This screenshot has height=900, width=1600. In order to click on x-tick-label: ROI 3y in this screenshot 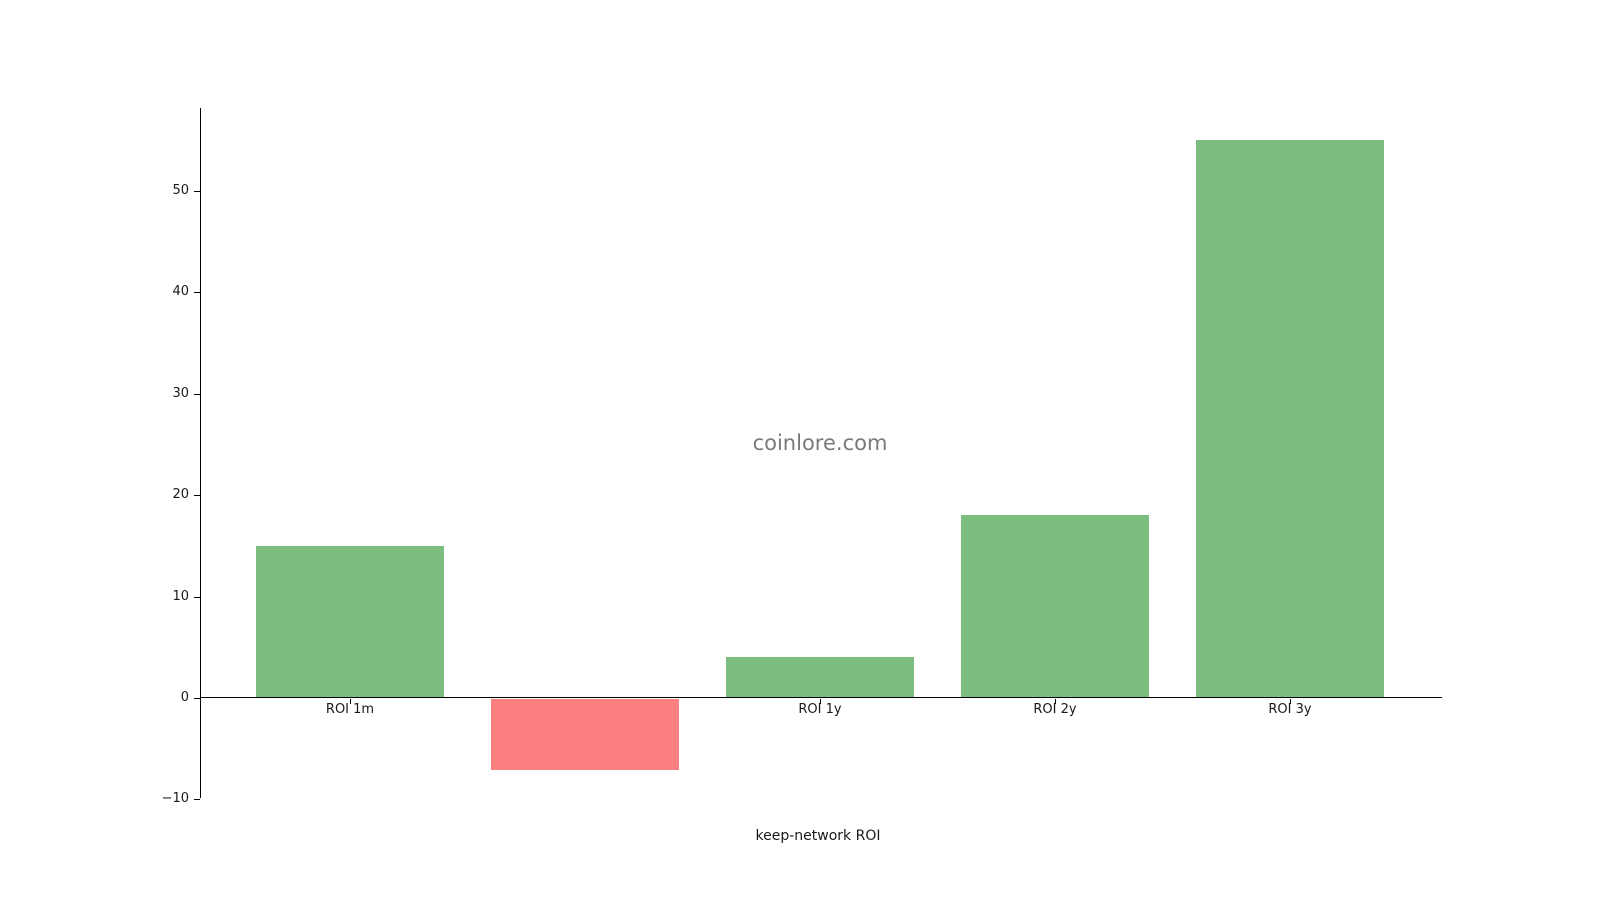, I will do `click(1290, 709)`.